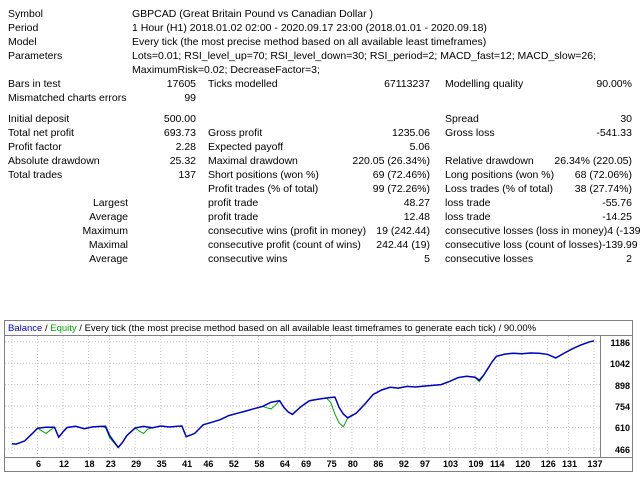 This screenshot has width=640, height=480. What do you see at coordinates (313, 259) in the screenshot?
I see `stat-pair: consecutive wins 5` at bounding box center [313, 259].